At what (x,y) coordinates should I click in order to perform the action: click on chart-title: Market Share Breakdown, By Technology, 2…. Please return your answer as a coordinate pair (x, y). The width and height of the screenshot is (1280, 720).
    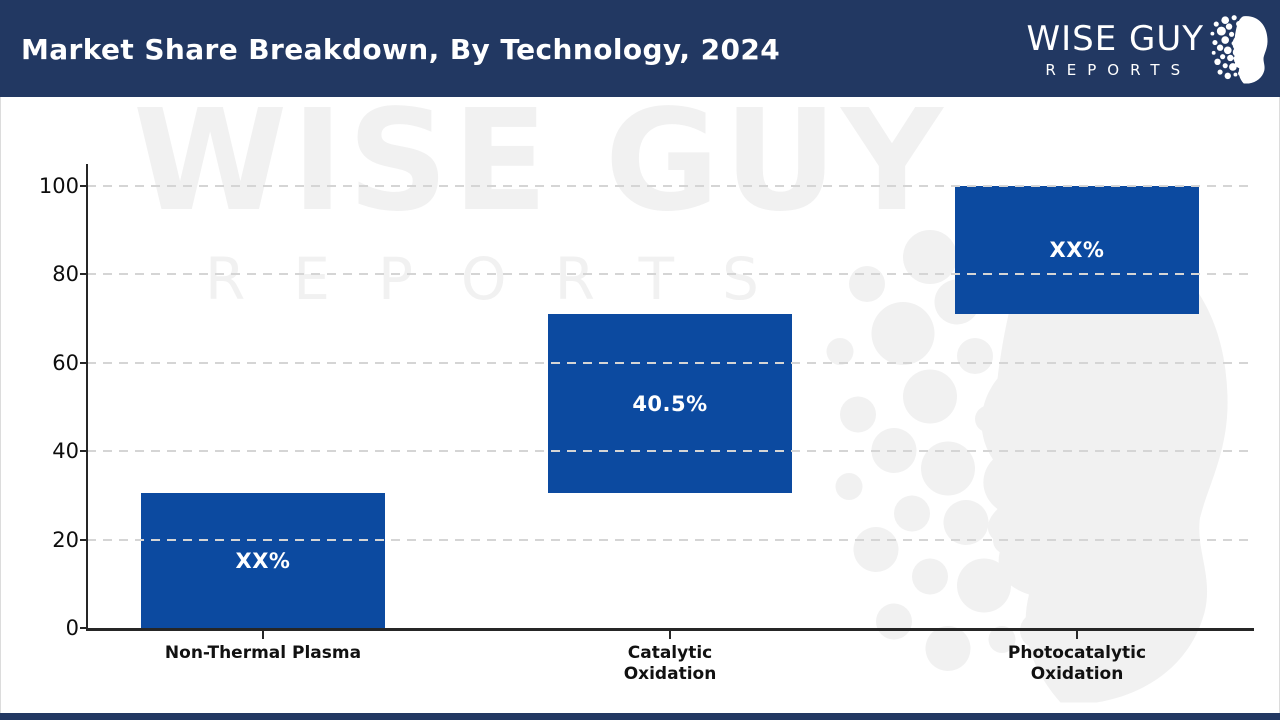
    Looking at the image, I should click on (401, 49).